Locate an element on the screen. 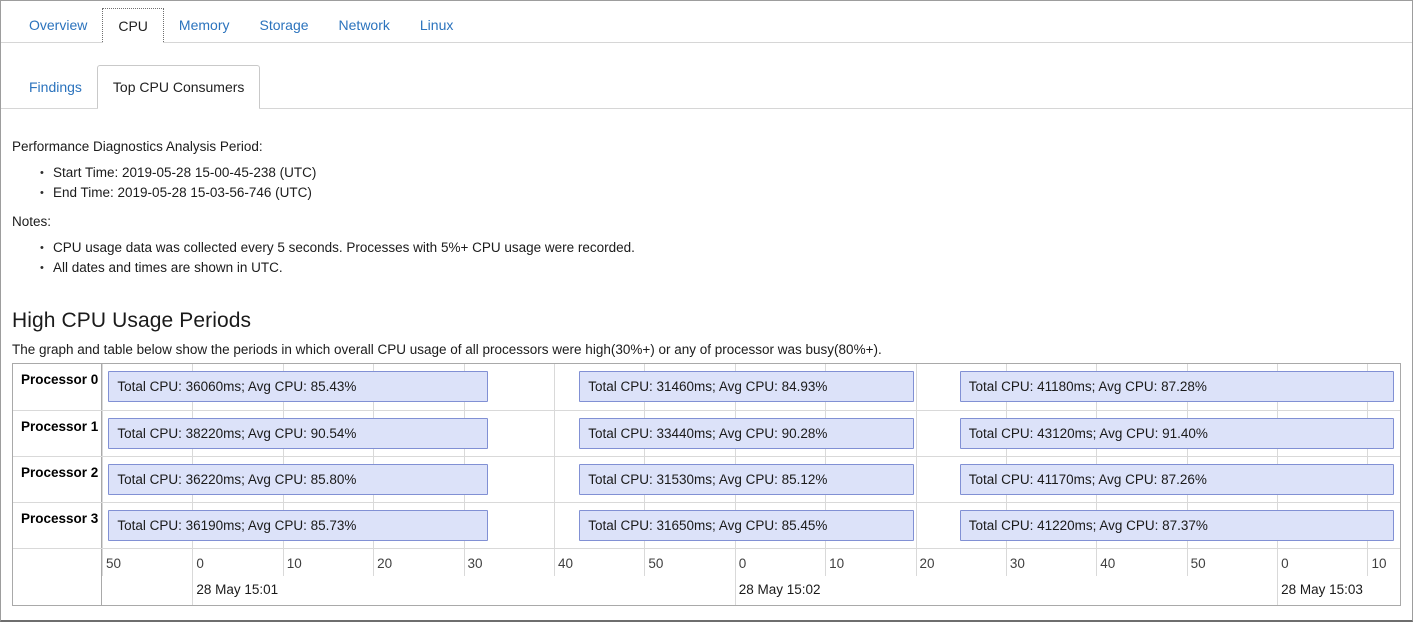 The height and width of the screenshot is (622, 1413). cpu-sub-tabbar: Findings Top CPU Consumers is located at coordinates (706, 87).